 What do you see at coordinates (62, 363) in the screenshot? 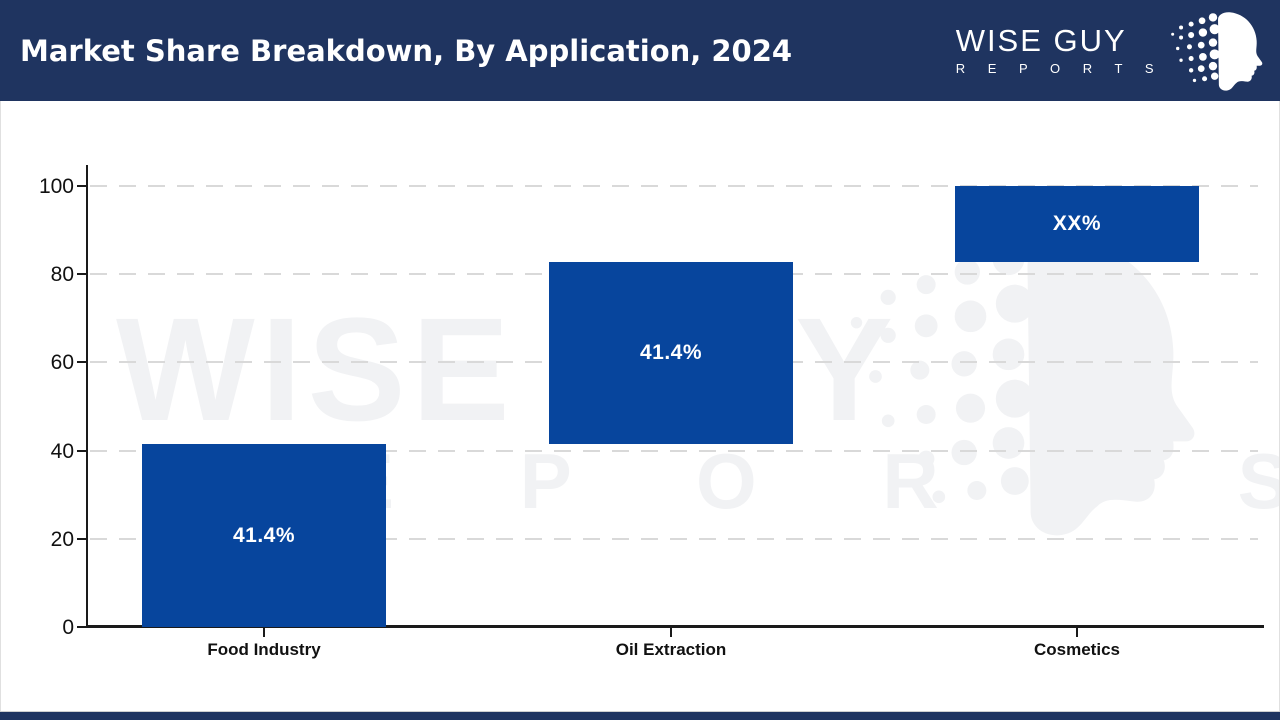
I see `y-axis-tick-label: 60` at bounding box center [62, 363].